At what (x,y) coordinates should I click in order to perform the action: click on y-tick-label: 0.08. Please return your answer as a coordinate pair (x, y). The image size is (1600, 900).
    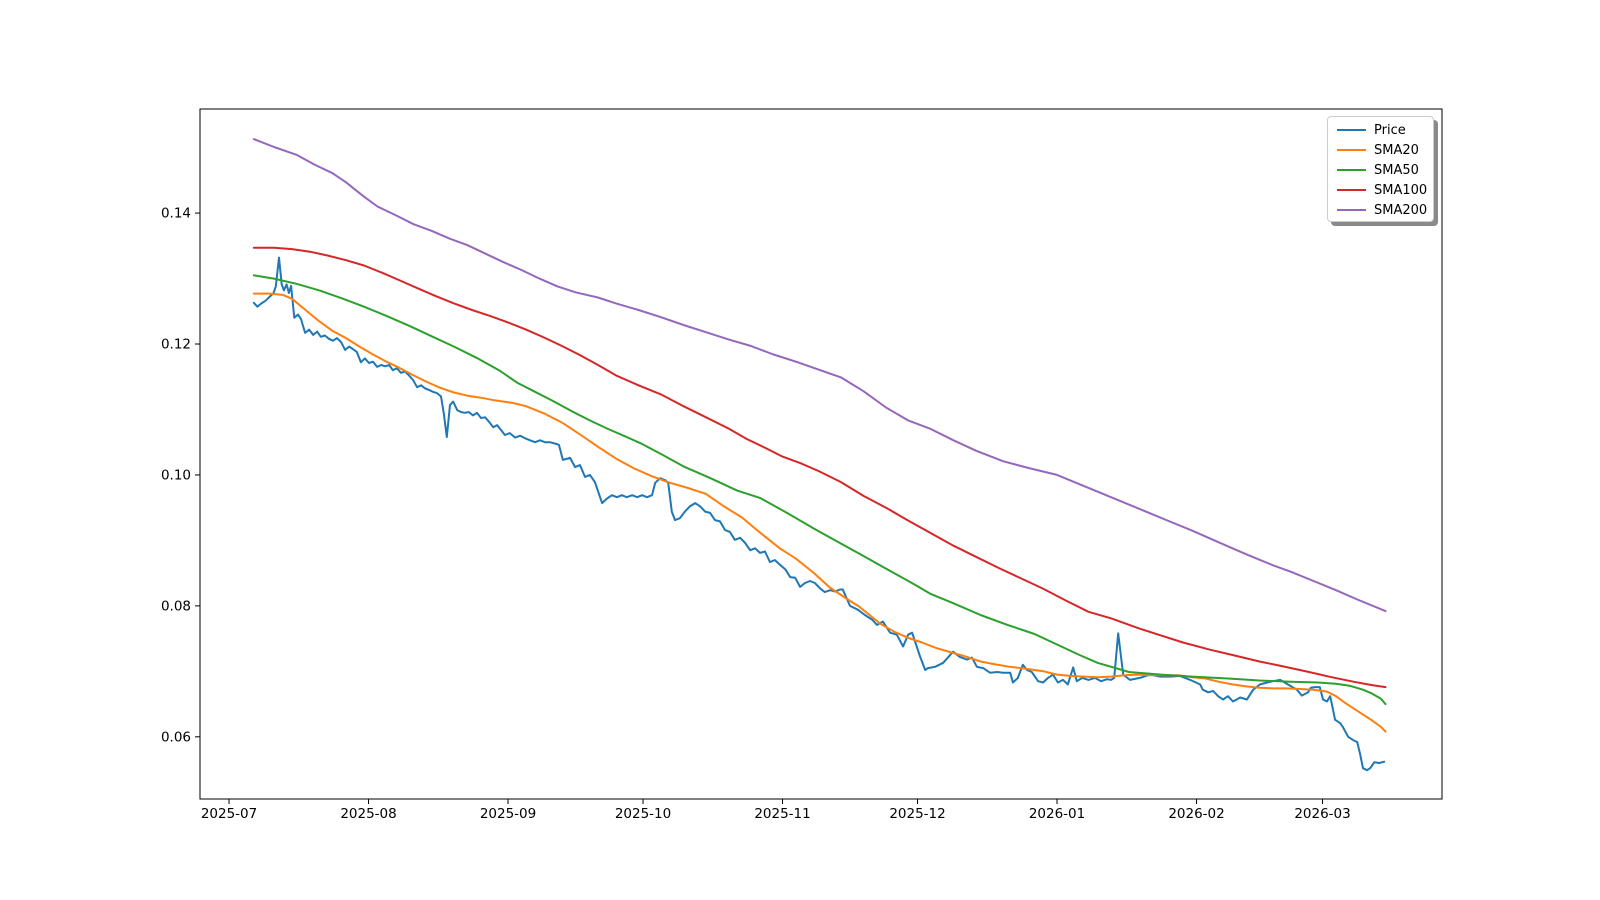
    Looking at the image, I should click on (176, 606).